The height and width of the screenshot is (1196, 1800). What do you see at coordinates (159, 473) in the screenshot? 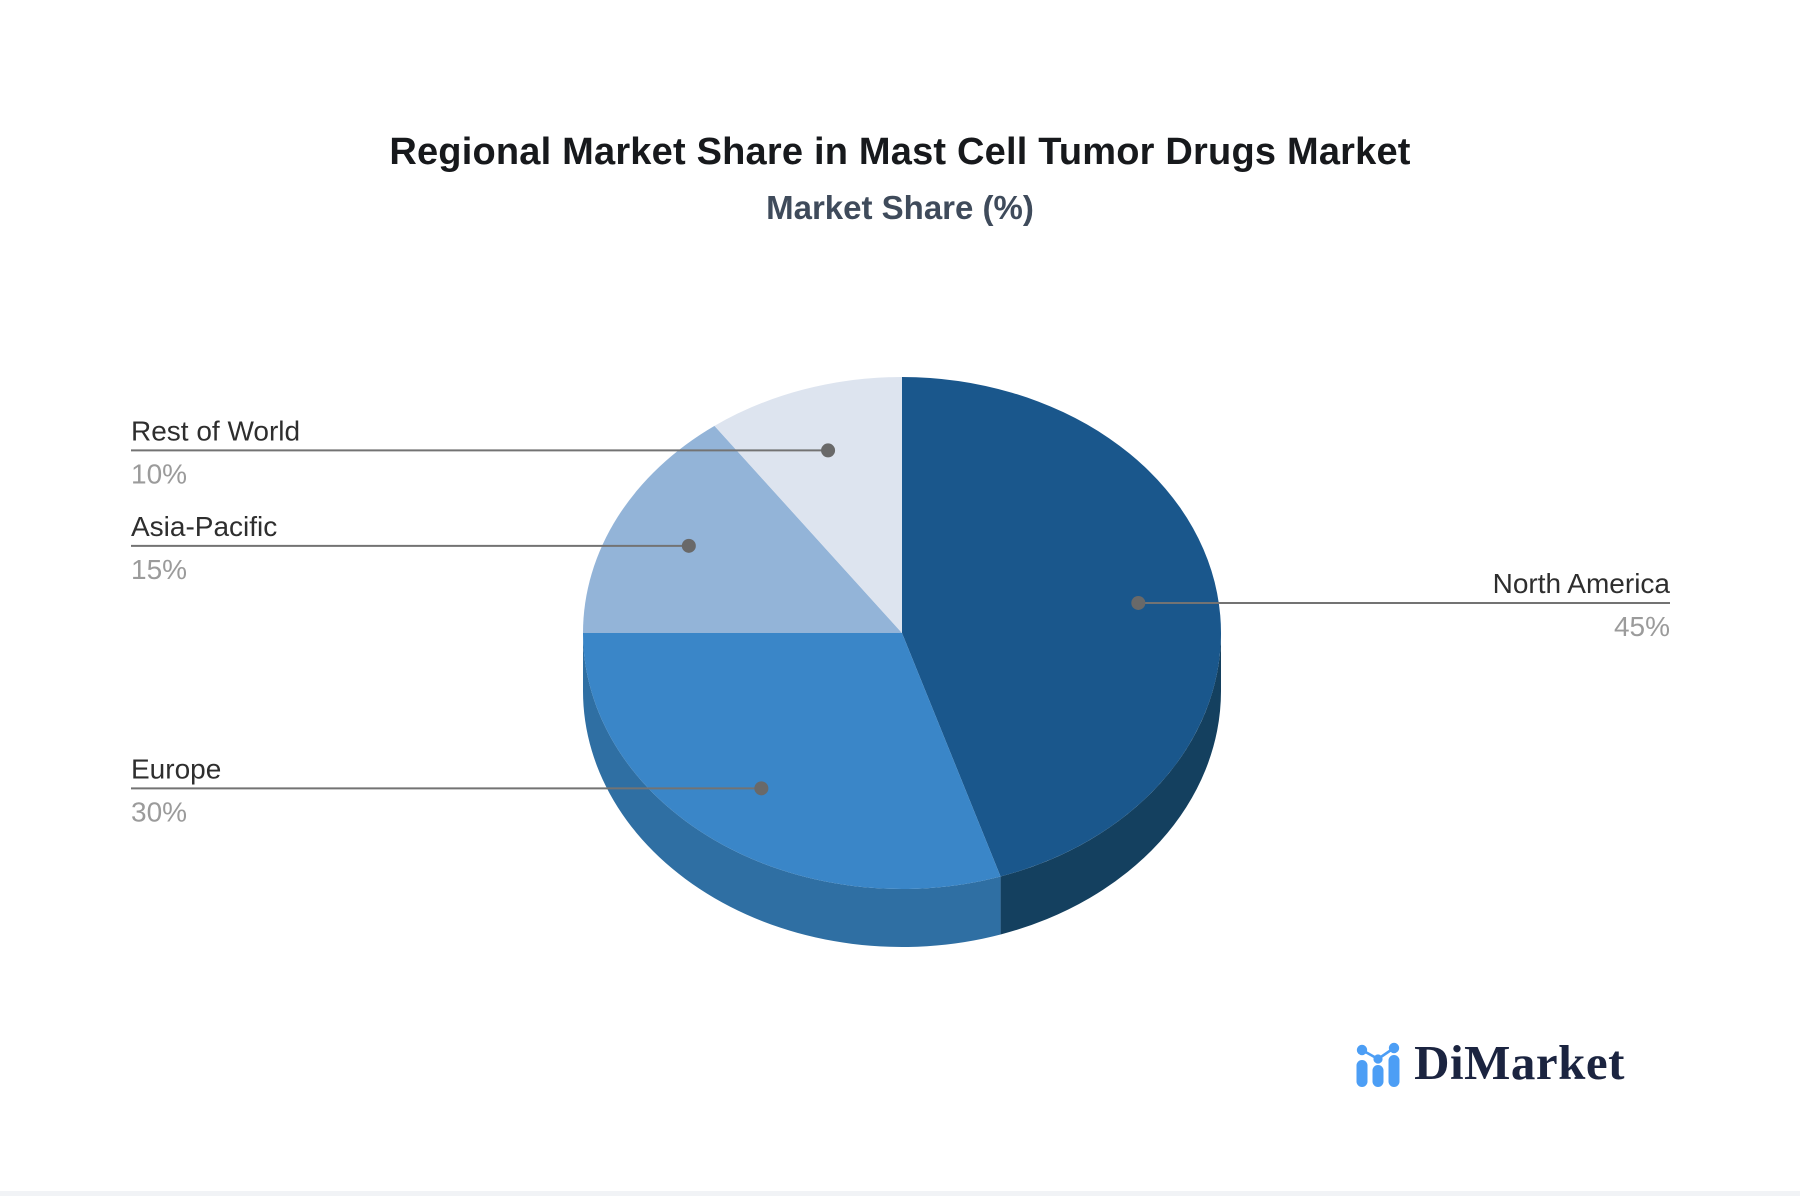
I see `slice-value-rest-of-world: 10%` at bounding box center [159, 473].